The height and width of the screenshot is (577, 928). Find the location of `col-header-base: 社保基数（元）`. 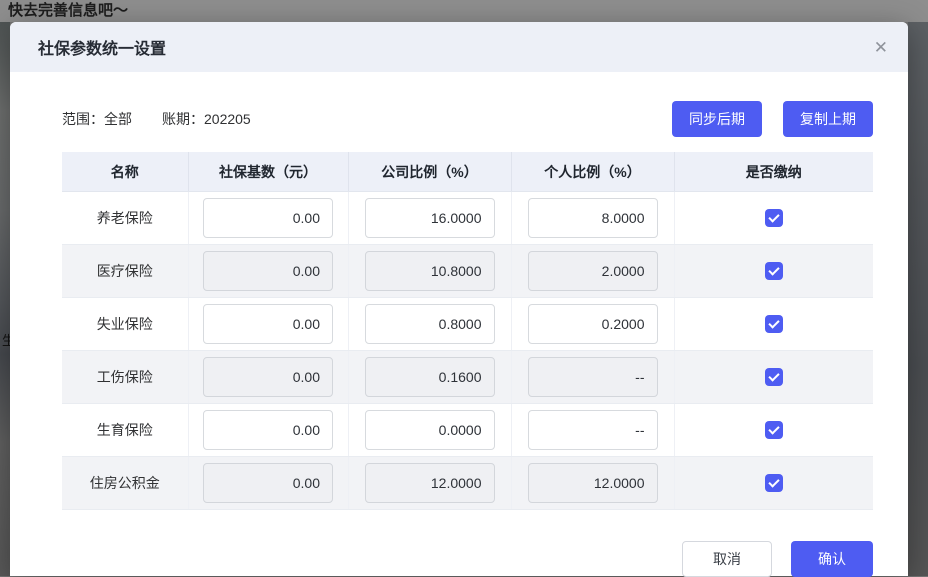

col-header-base: 社保基数（元） is located at coordinates (268, 172).